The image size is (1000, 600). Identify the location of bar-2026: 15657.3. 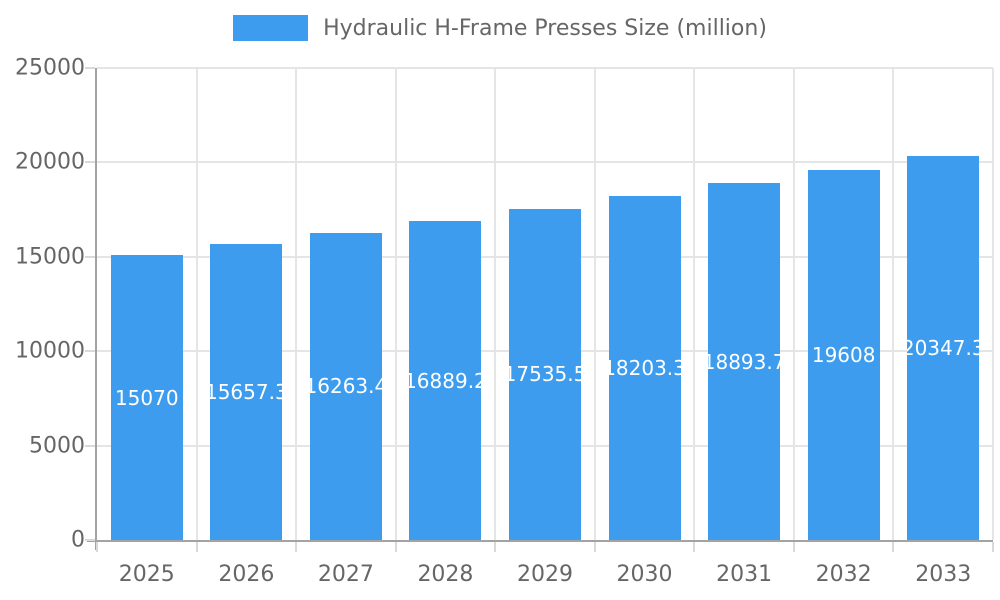
(246, 392).